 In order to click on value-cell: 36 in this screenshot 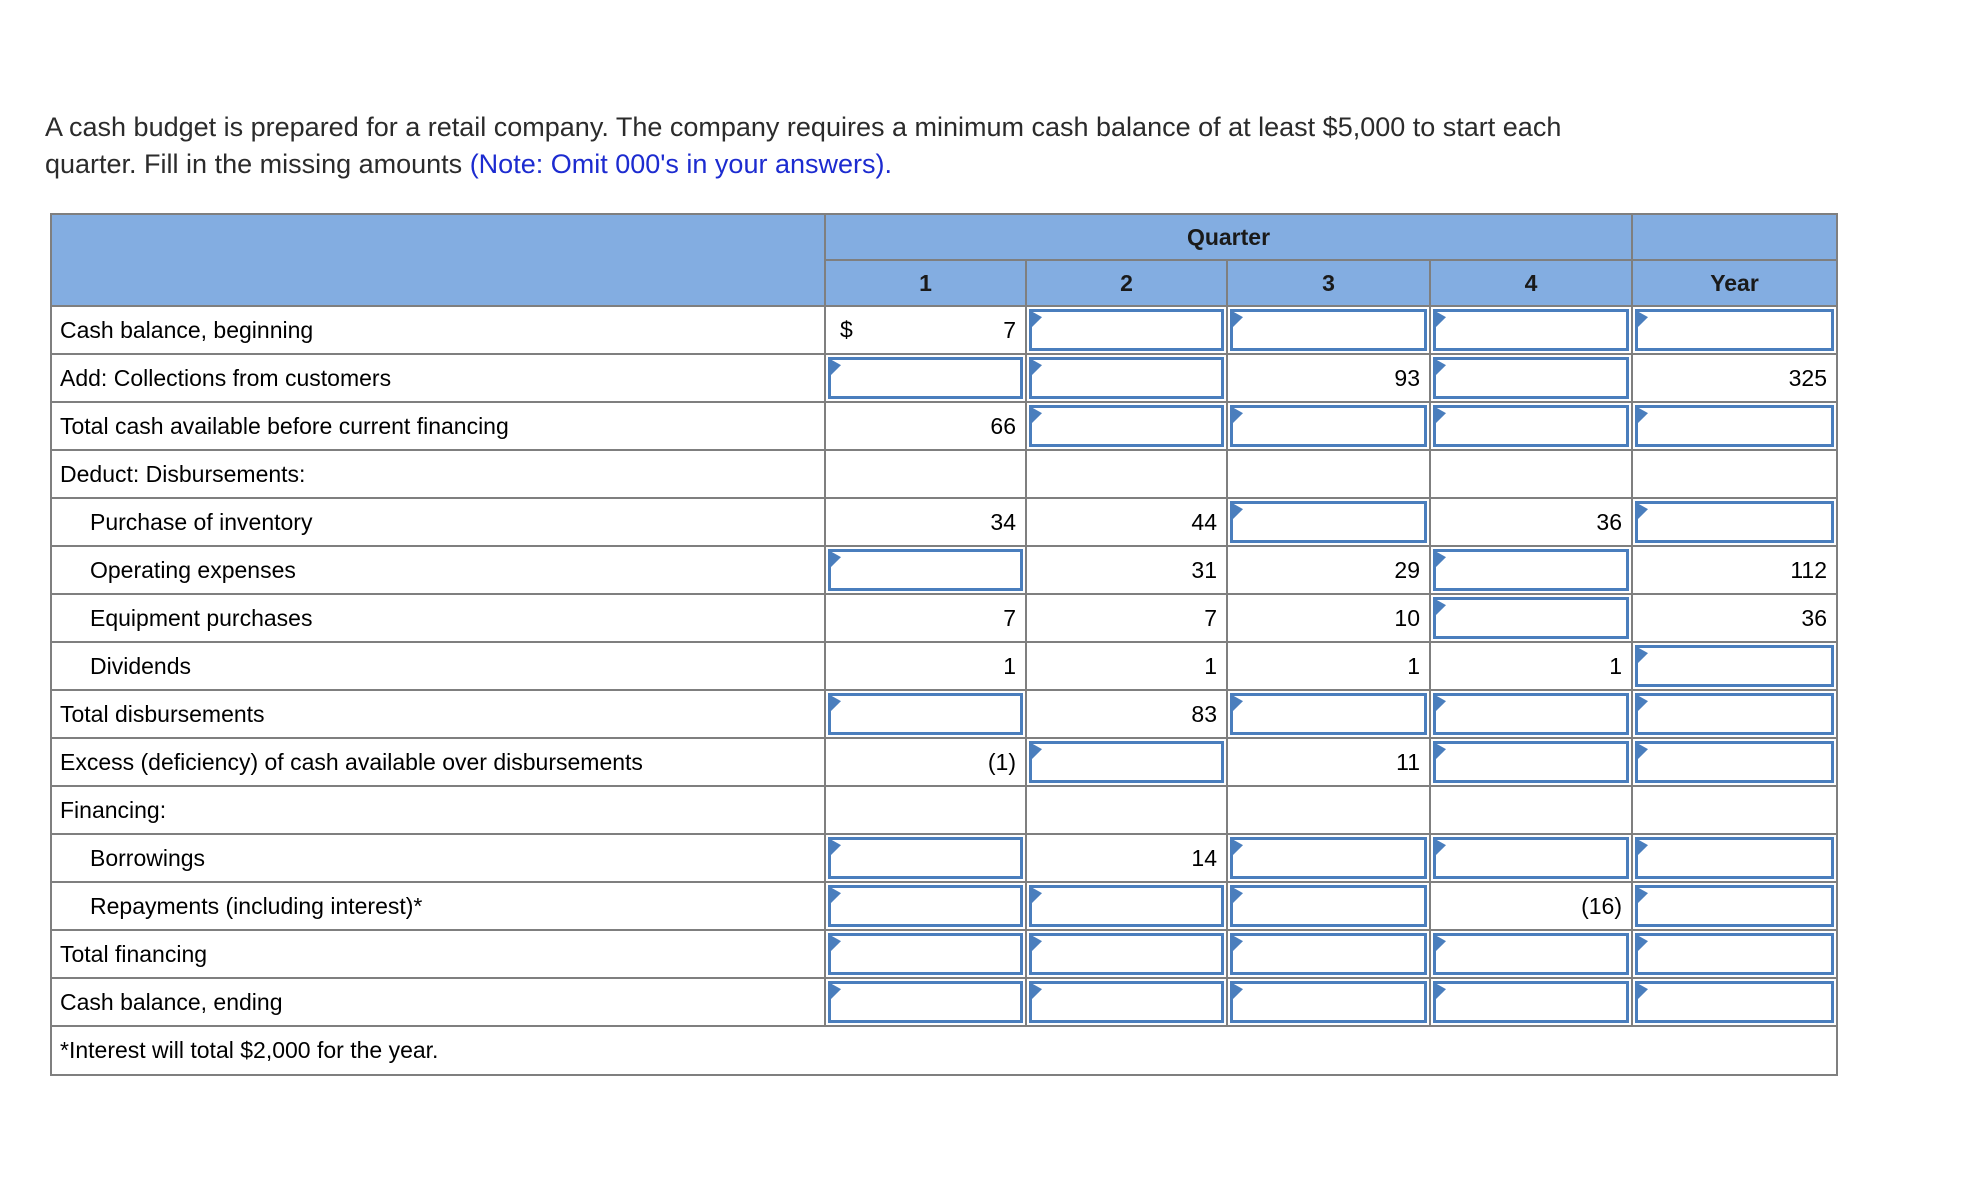, I will do `click(1531, 522)`.